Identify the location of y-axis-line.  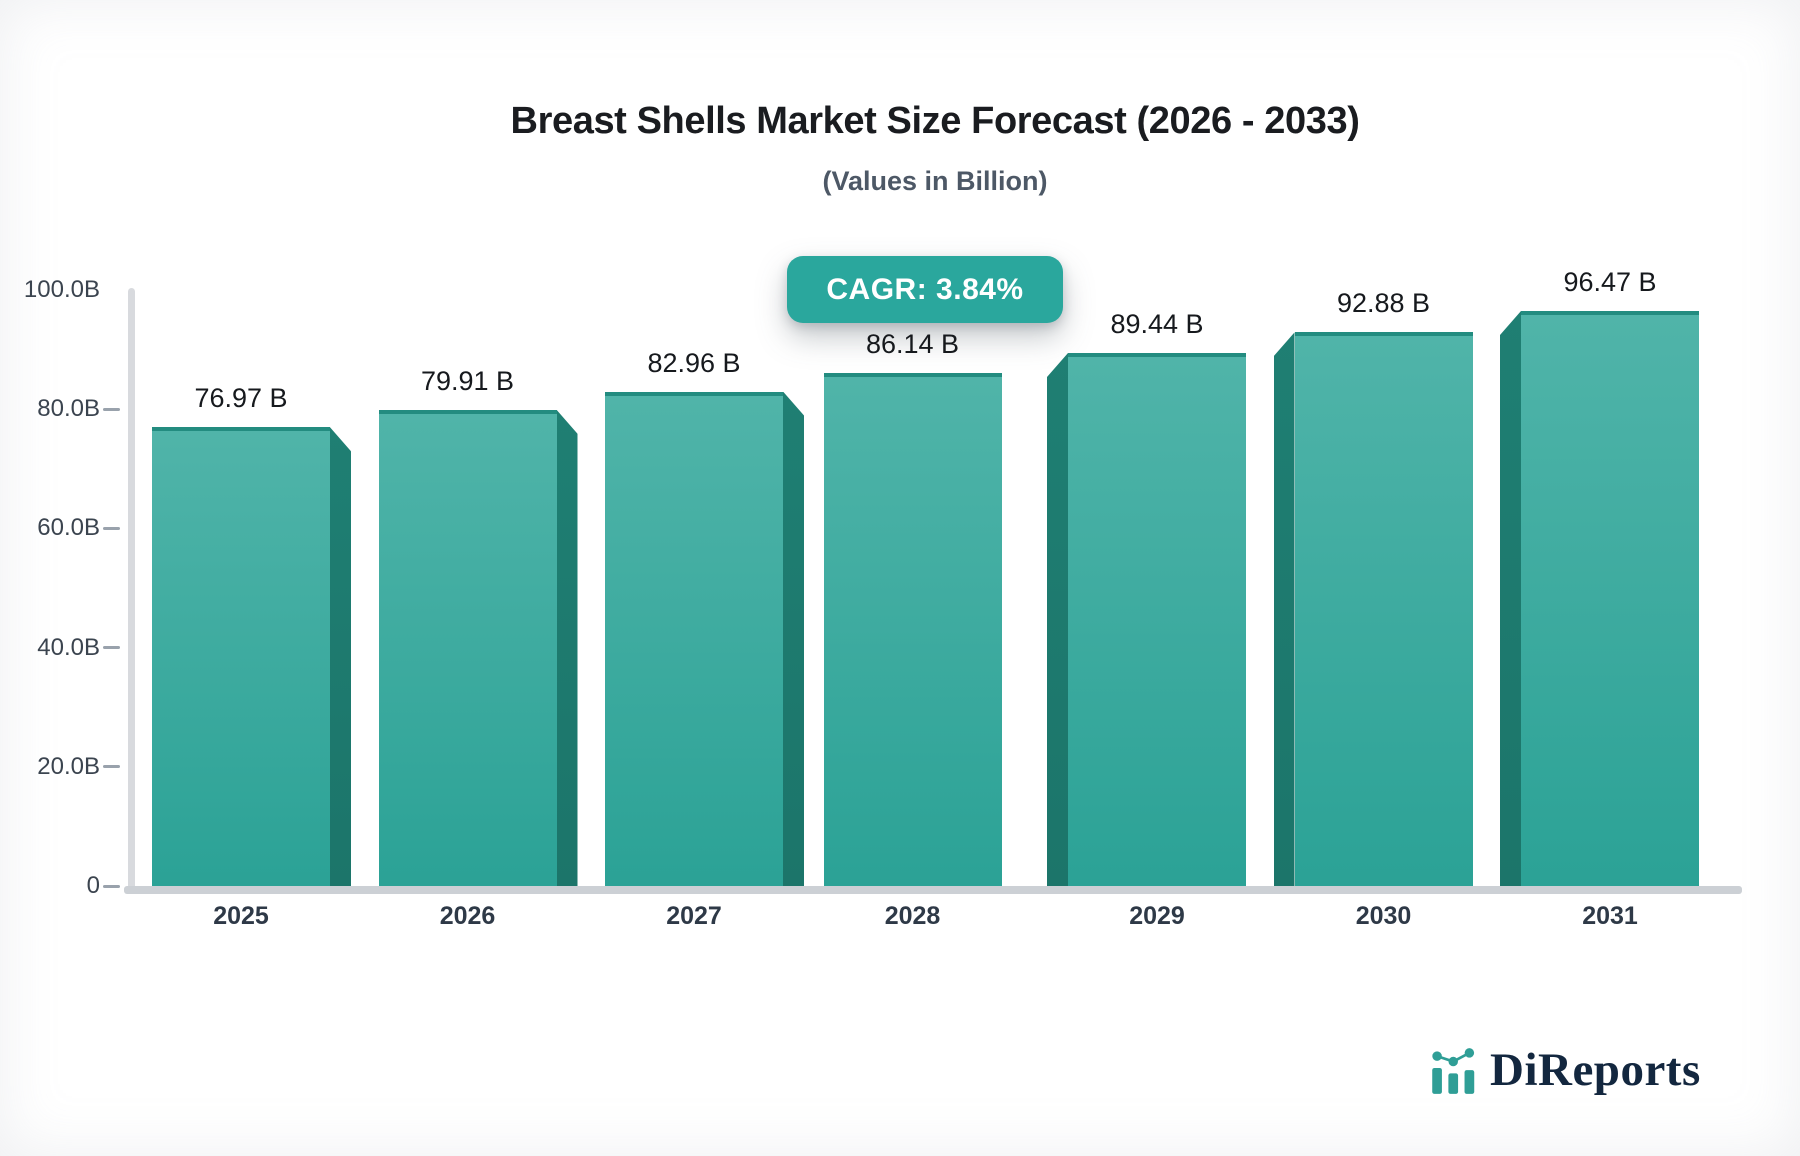
(131, 591).